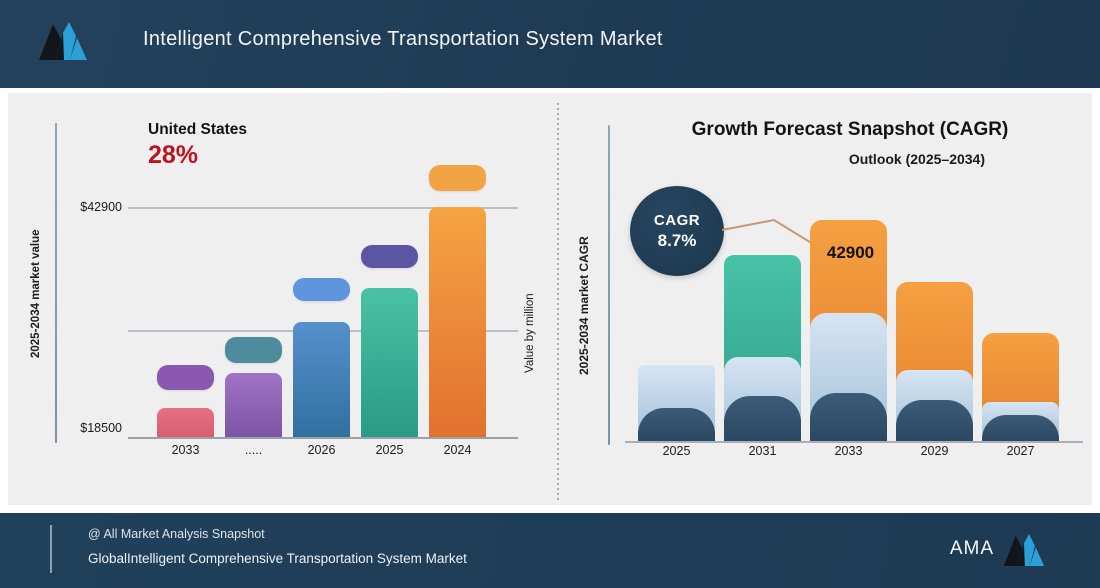 The height and width of the screenshot is (588, 1100). What do you see at coordinates (185, 422) in the screenshot?
I see `left-bar-2033` at bounding box center [185, 422].